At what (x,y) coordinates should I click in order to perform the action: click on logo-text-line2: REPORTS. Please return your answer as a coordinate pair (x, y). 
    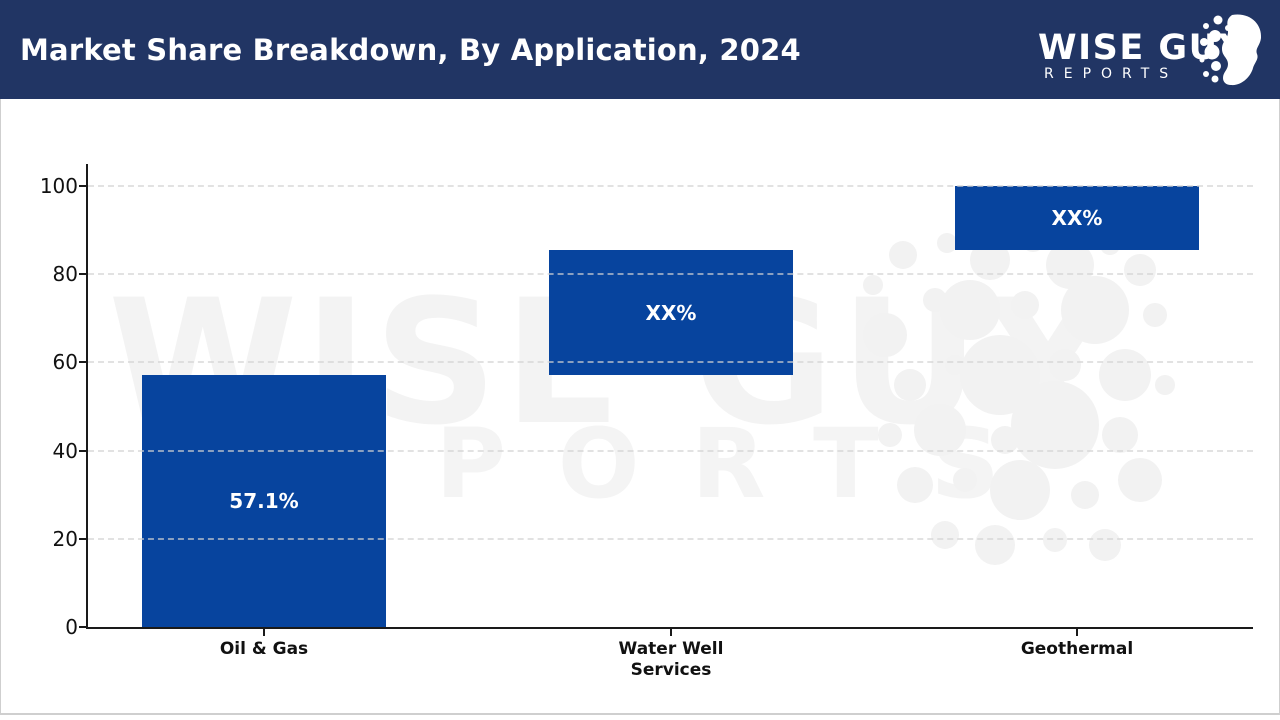
    Looking at the image, I should click on (1111, 74).